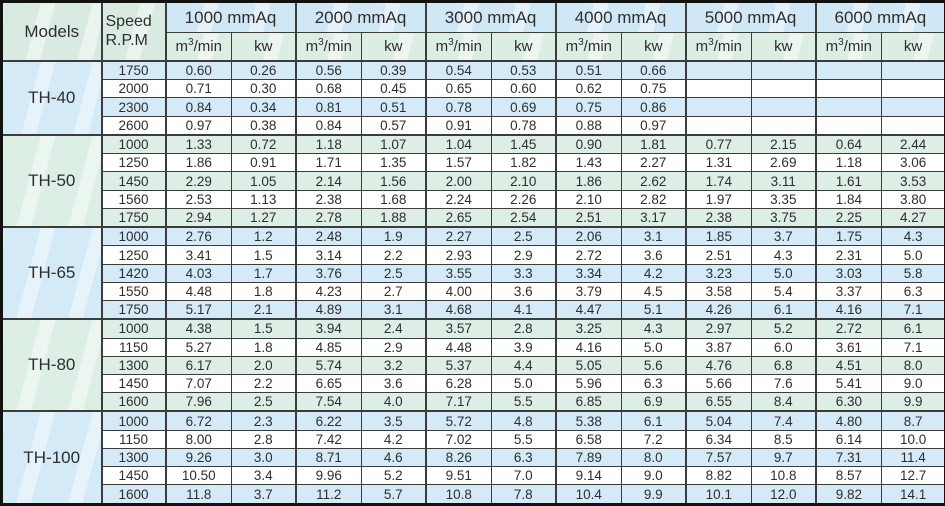 Image resolution: width=945 pixels, height=506 pixels. Describe the element at coordinates (848, 439) in the screenshot. I see `flow-value-cell: 6.14` at that location.